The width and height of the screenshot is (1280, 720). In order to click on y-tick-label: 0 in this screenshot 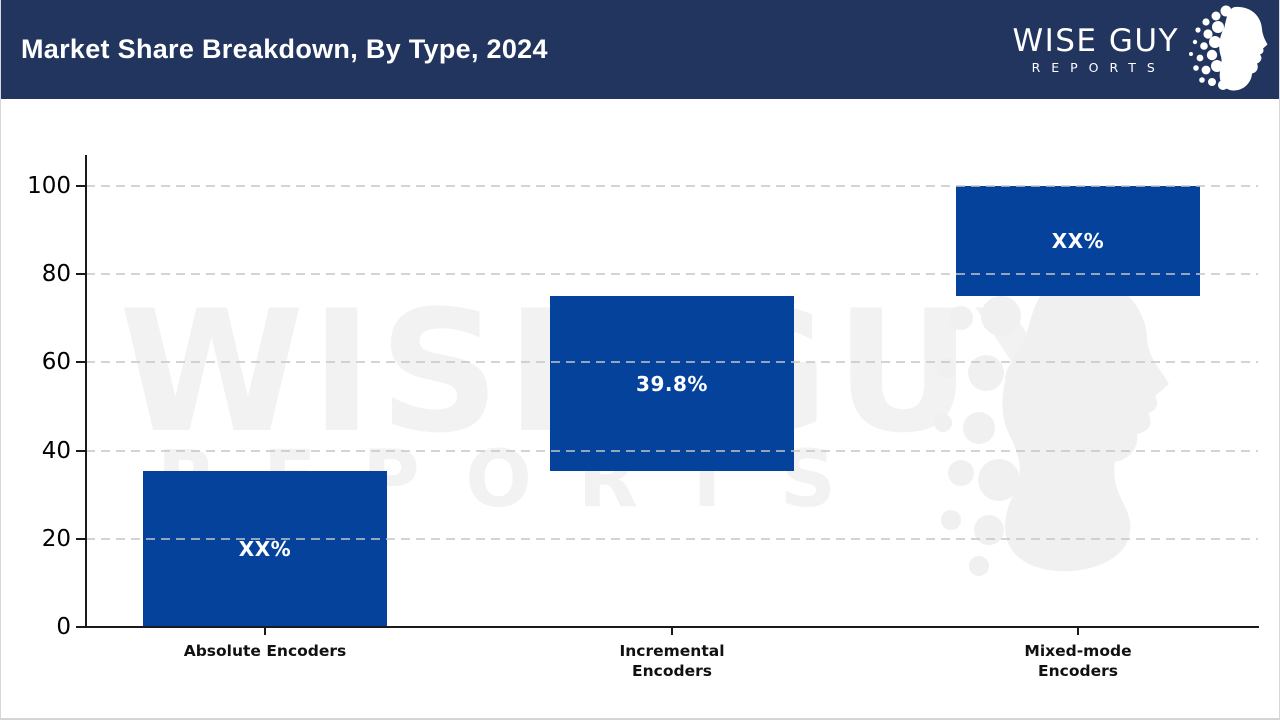, I will do `click(63, 627)`.